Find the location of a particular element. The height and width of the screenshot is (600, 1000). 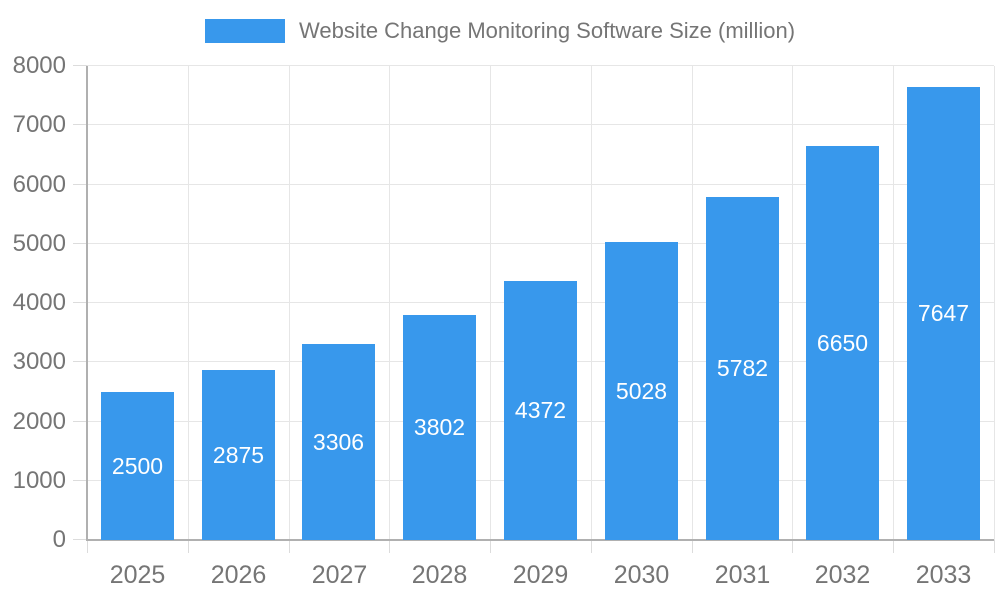

bar-value-label: 3802 is located at coordinates (439, 427).